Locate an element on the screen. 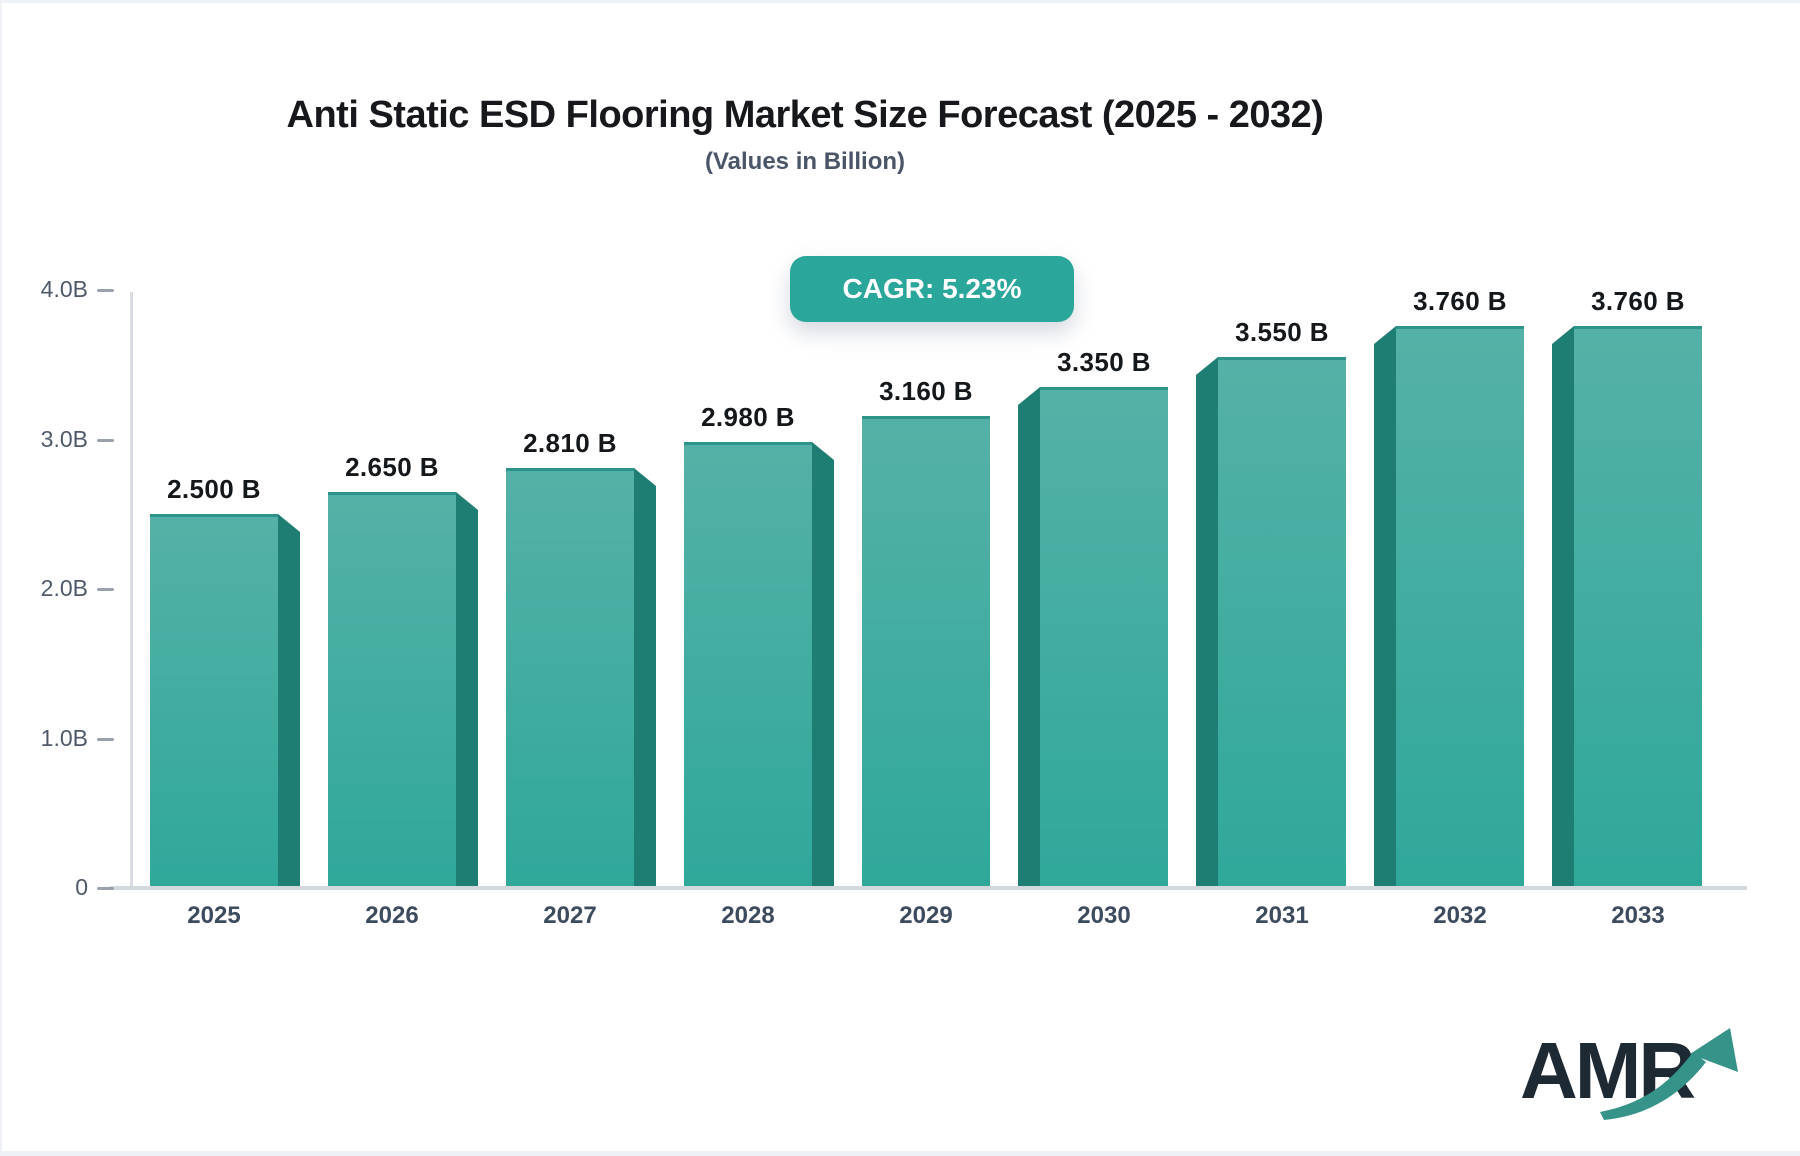 The image size is (1800, 1156). amr-logo-text: AMR is located at coordinates (1607, 1070).